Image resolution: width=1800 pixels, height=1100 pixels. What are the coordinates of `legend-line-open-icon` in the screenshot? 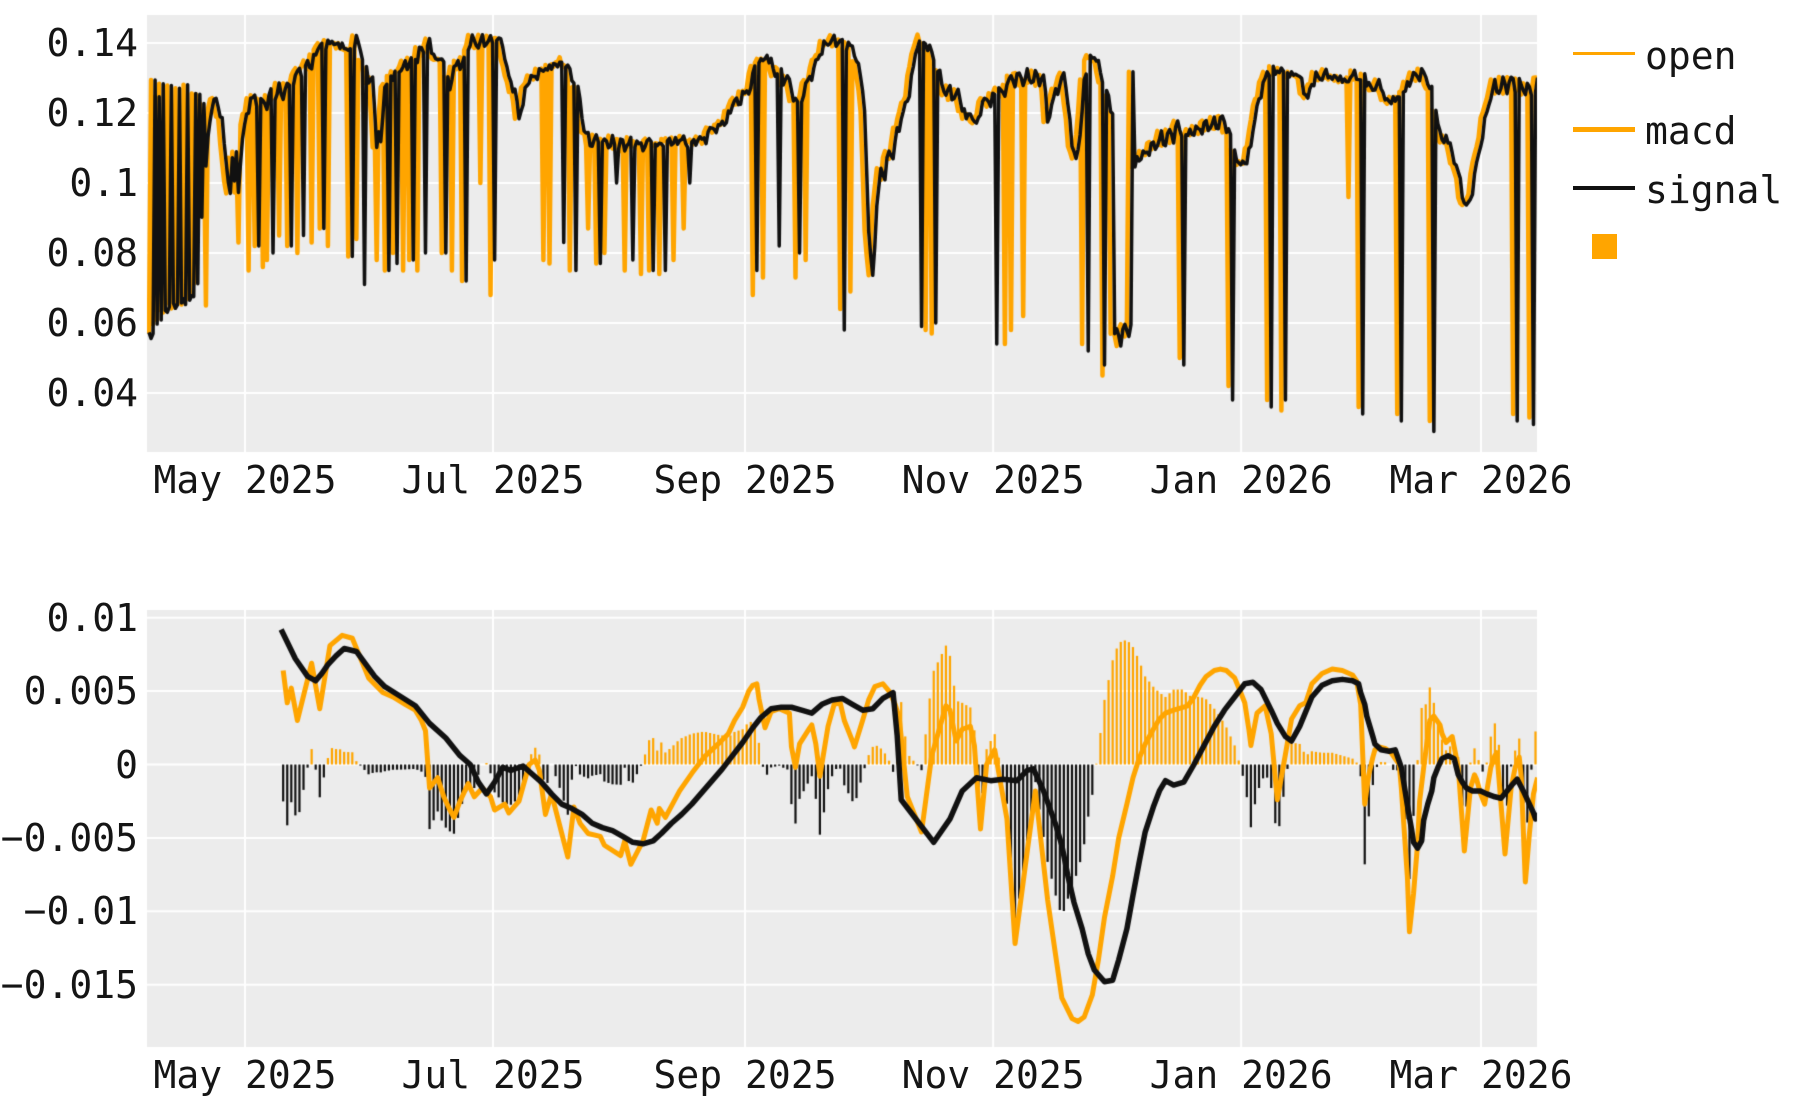 It's located at (1604, 53).